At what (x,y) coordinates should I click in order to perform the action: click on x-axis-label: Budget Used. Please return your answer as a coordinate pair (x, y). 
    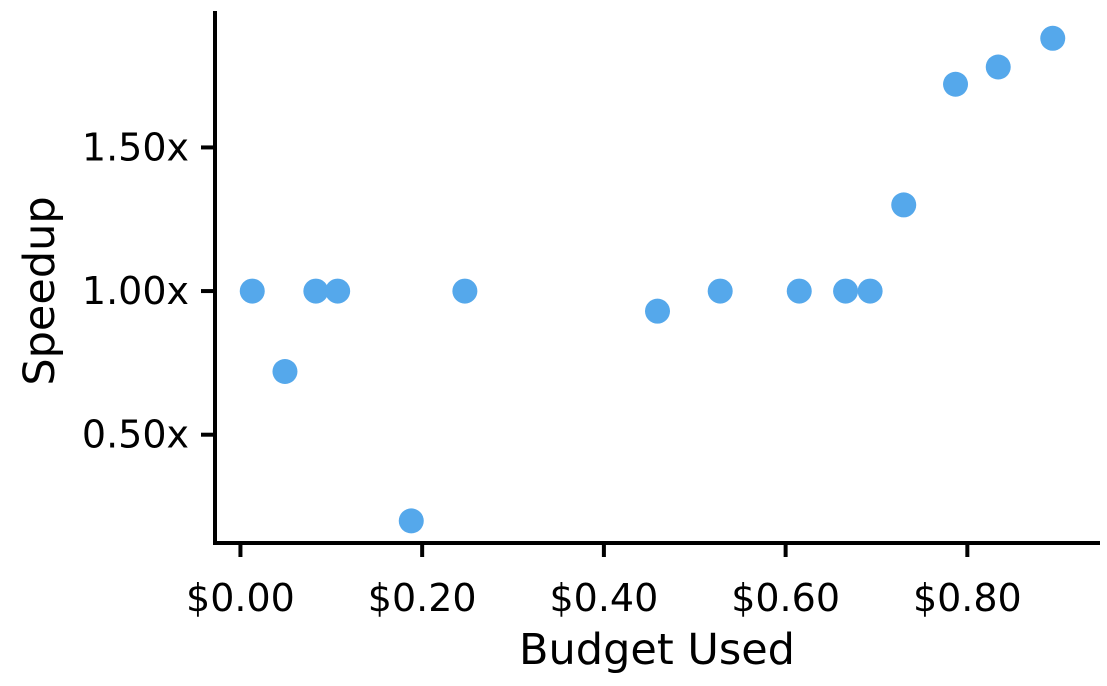
    Looking at the image, I should click on (657, 650).